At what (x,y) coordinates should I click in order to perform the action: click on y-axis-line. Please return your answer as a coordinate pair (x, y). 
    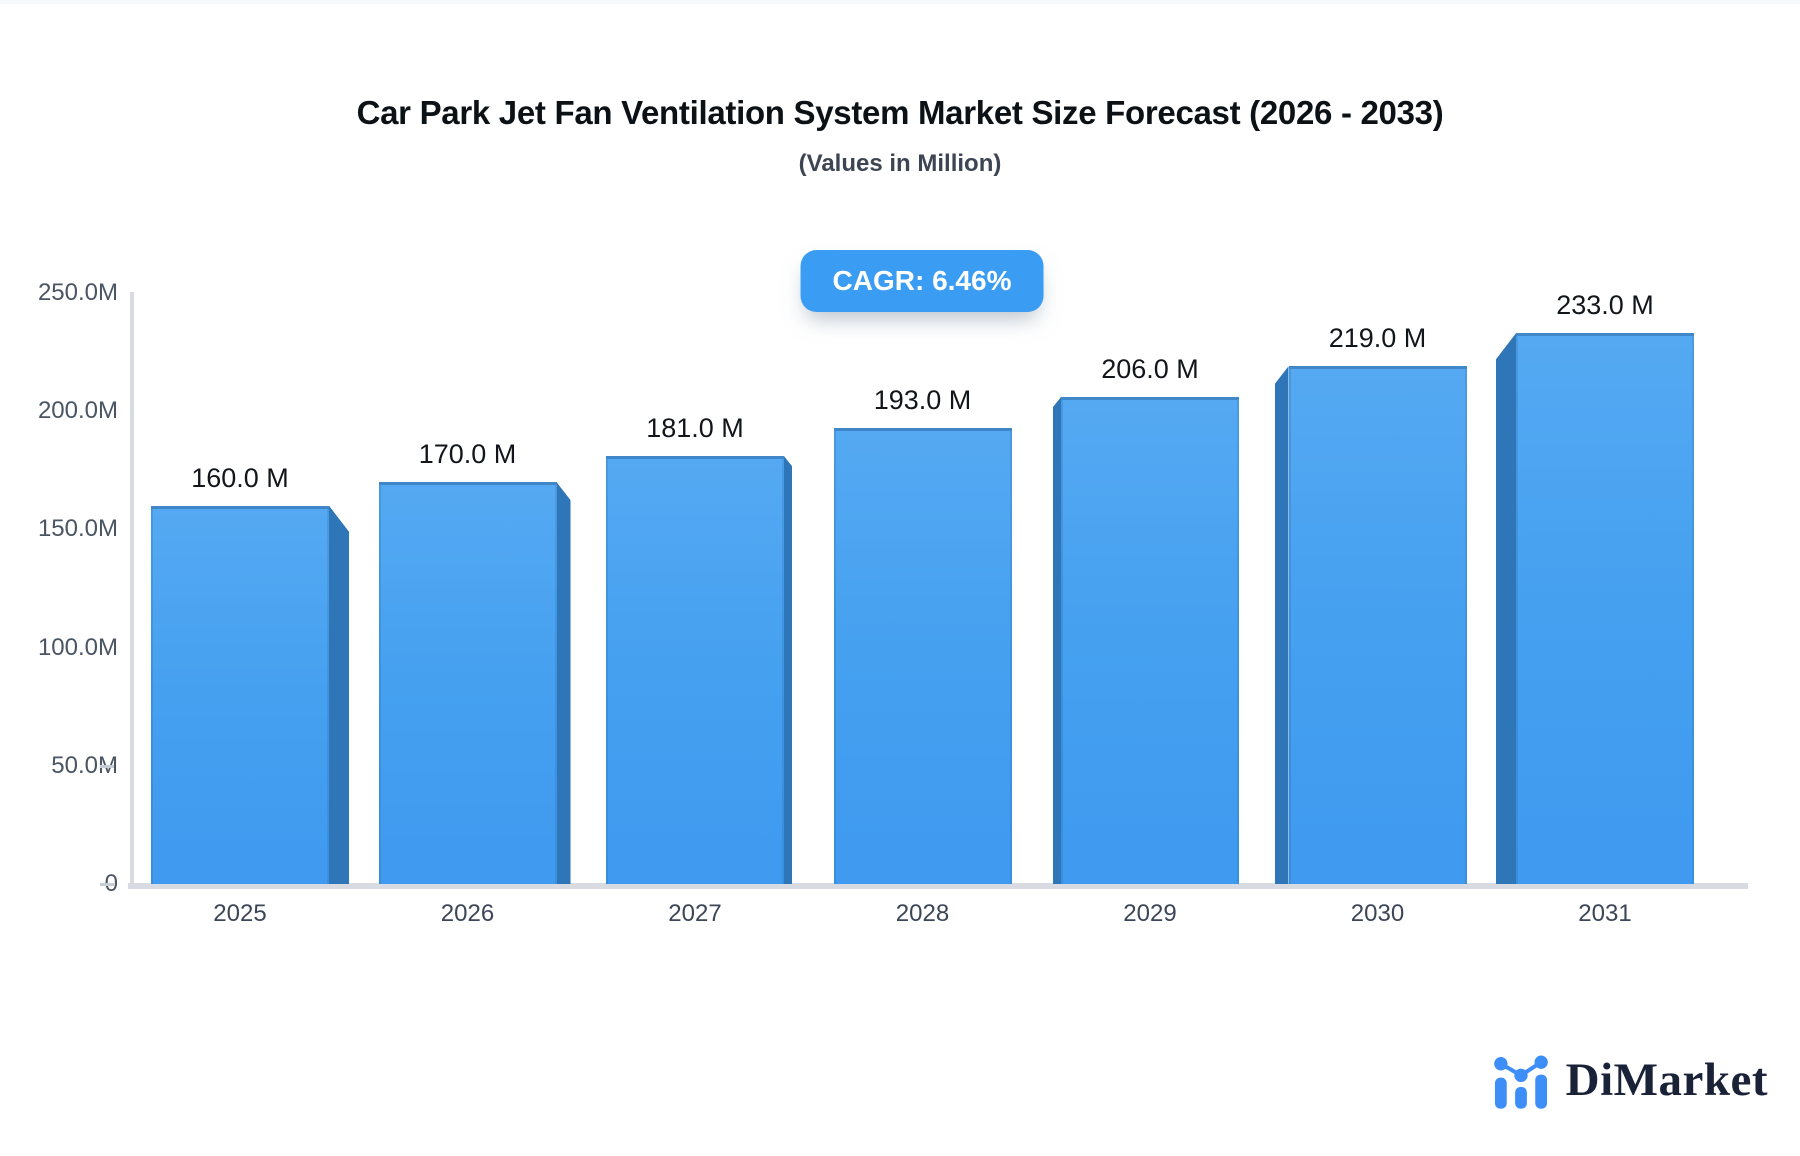
    Looking at the image, I should click on (132, 588).